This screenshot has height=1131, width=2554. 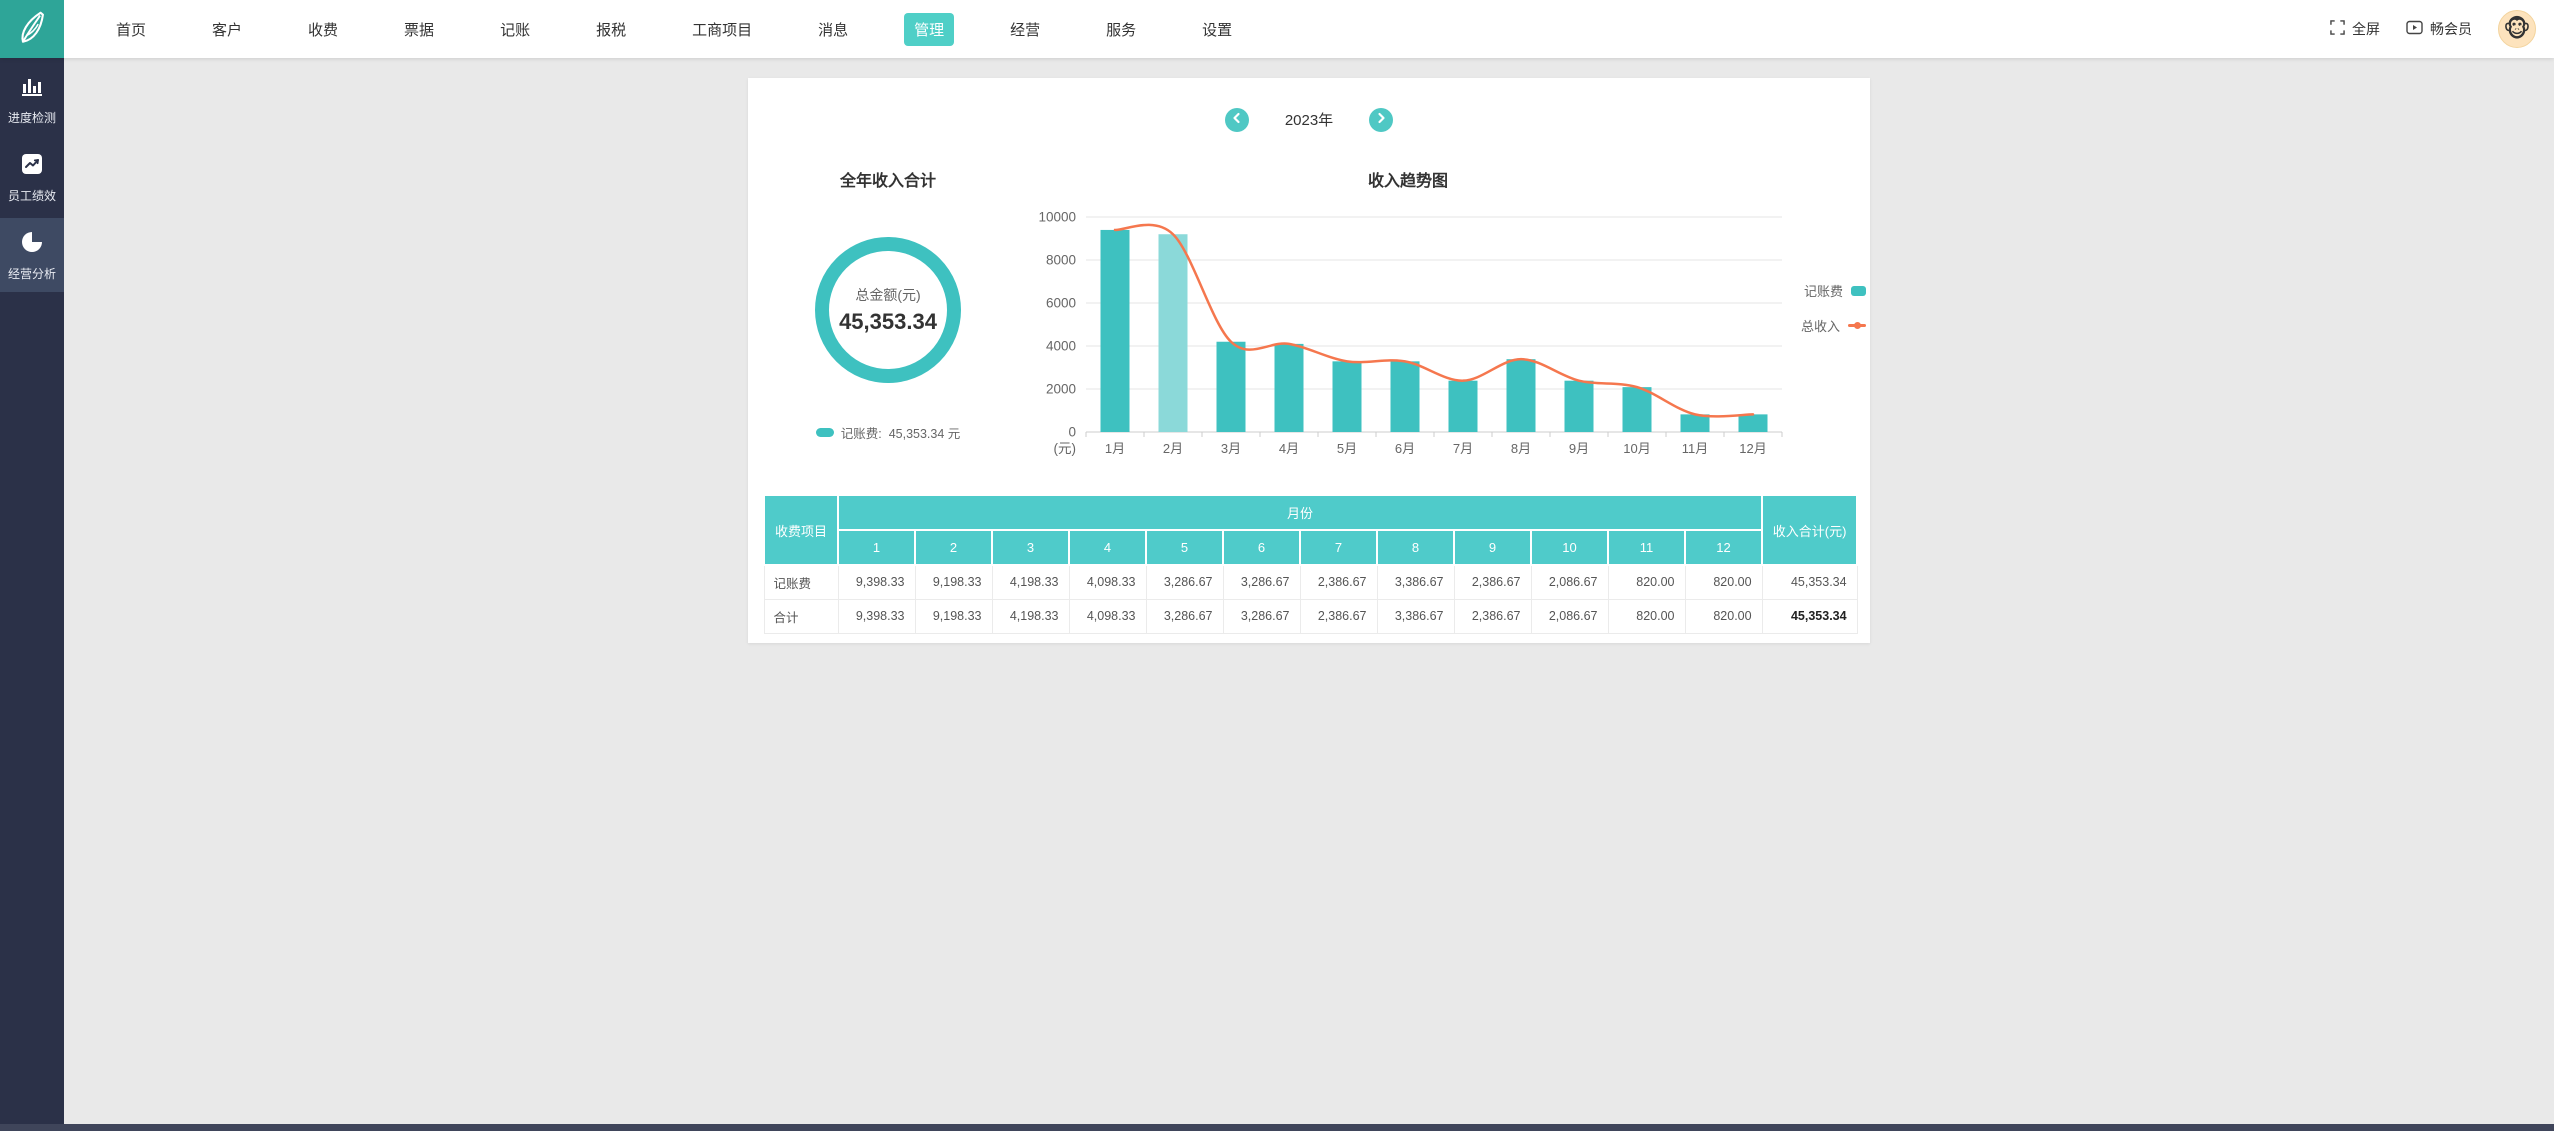 I want to click on col-header-income-total: 收入合计(元), so click(x=1810, y=530).